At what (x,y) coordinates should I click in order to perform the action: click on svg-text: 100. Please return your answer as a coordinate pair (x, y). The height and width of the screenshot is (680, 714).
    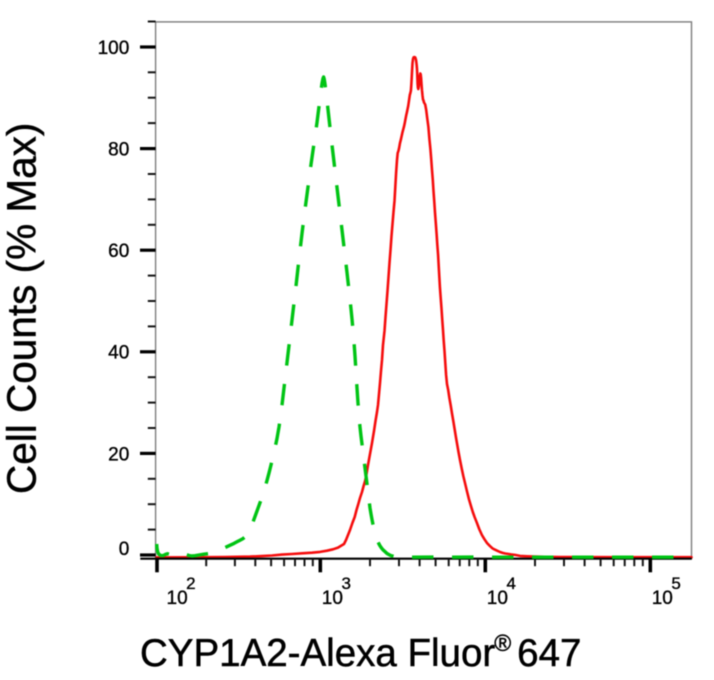
    Looking at the image, I should click on (114, 48).